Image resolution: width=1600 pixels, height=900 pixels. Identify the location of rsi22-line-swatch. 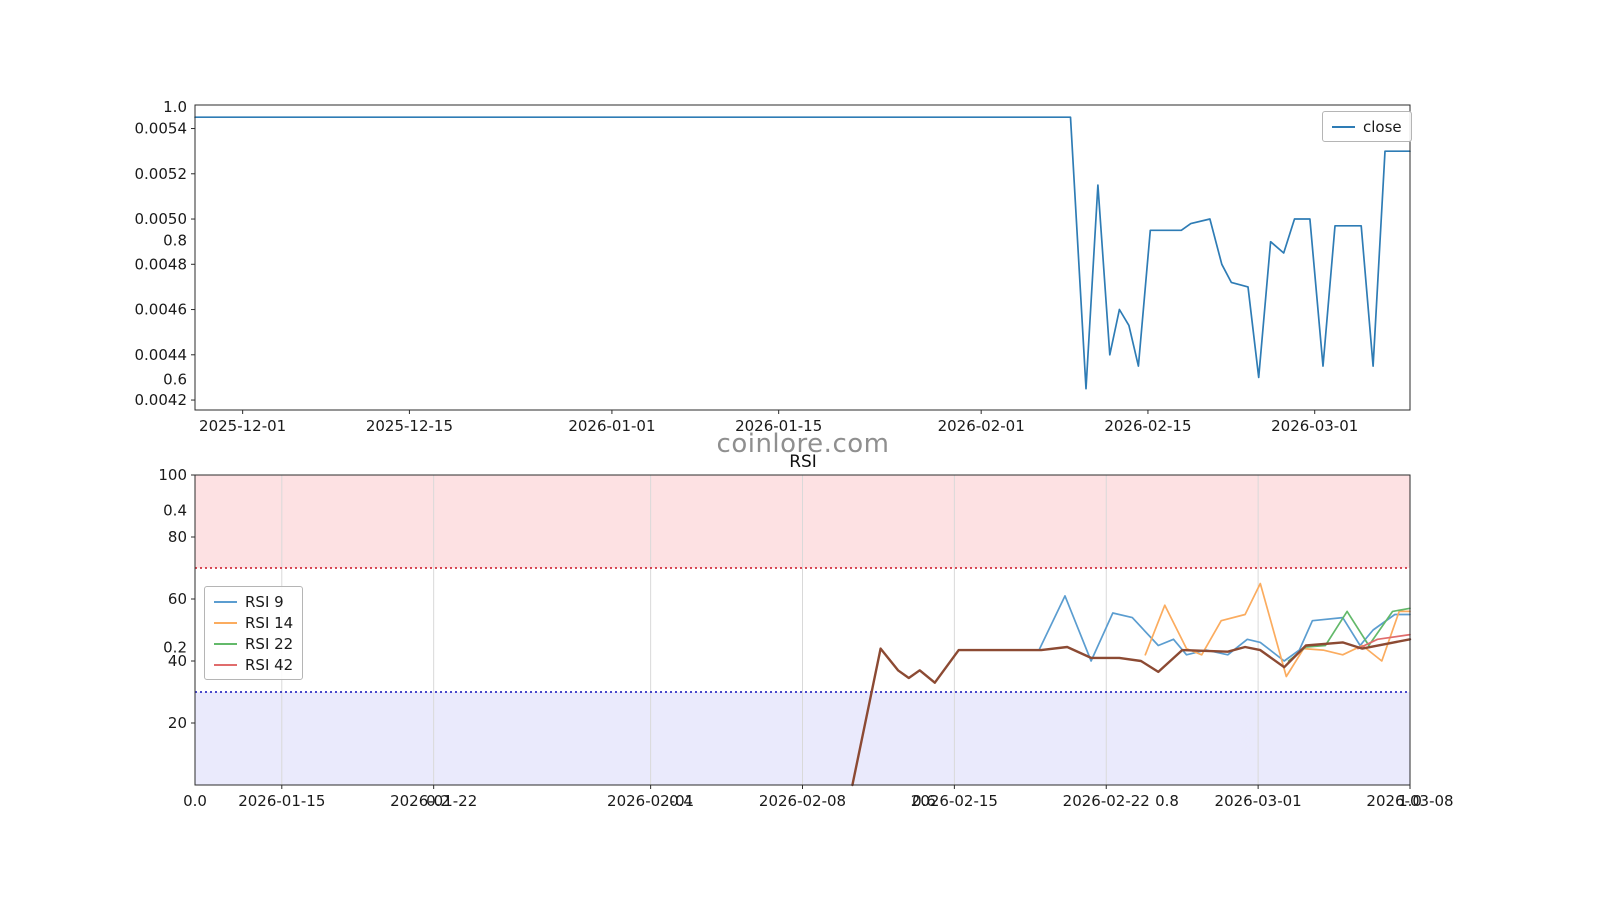
(225, 643).